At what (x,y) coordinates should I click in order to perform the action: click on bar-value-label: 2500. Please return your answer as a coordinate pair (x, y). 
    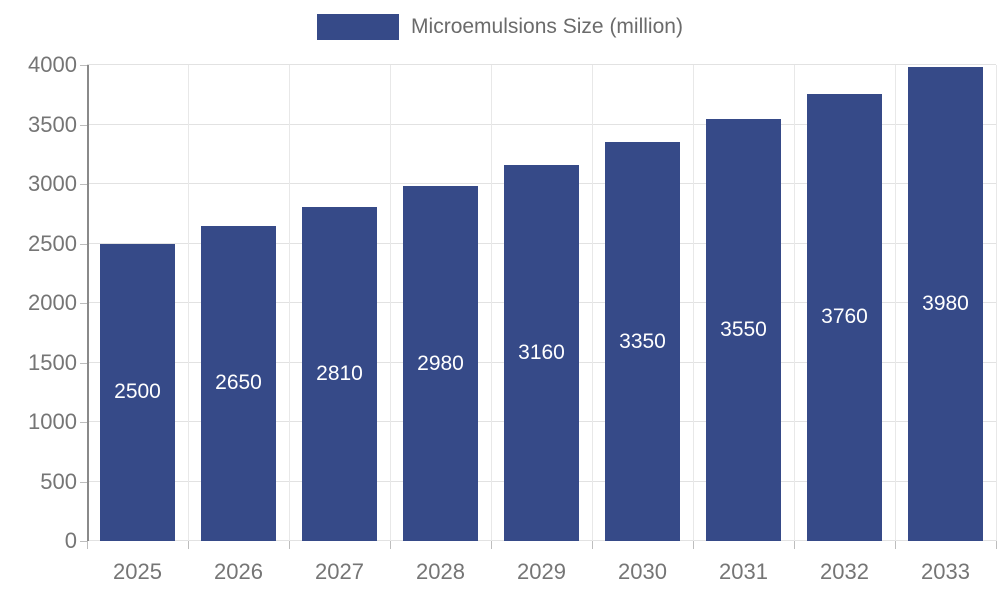
    Looking at the image, I should click on (137, 392).